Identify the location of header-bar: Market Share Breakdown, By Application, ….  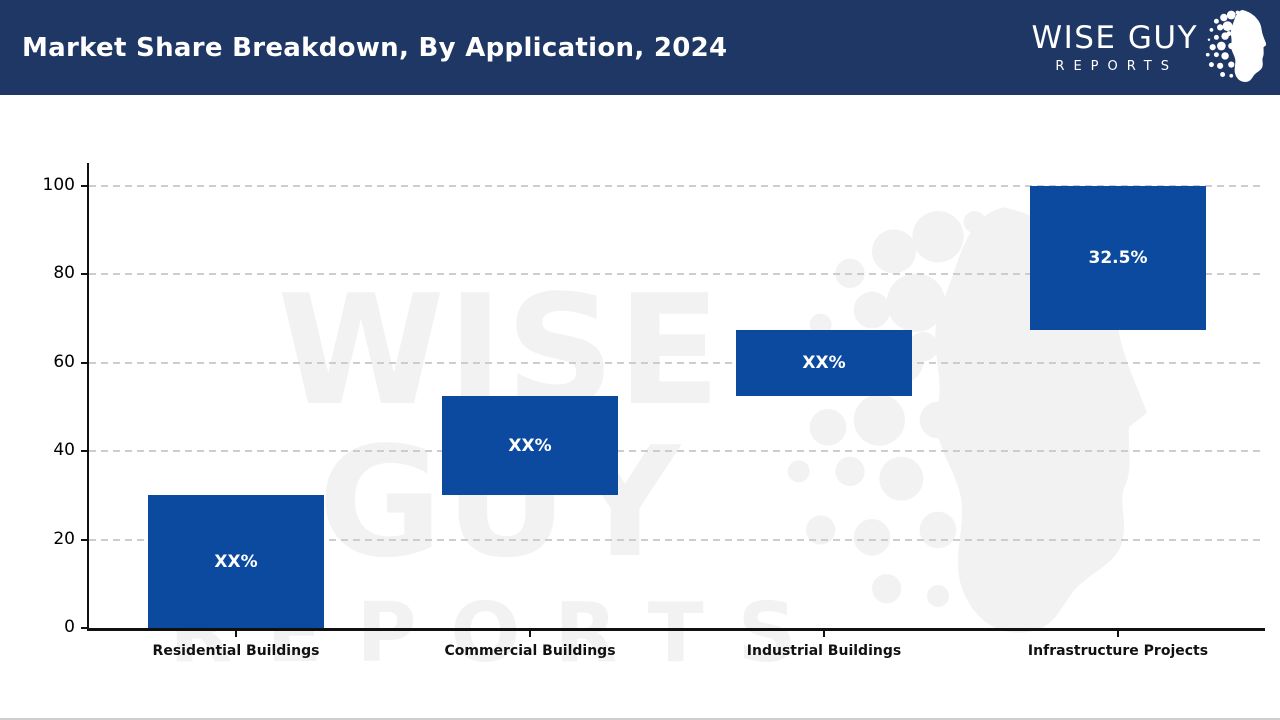
(640, 47).